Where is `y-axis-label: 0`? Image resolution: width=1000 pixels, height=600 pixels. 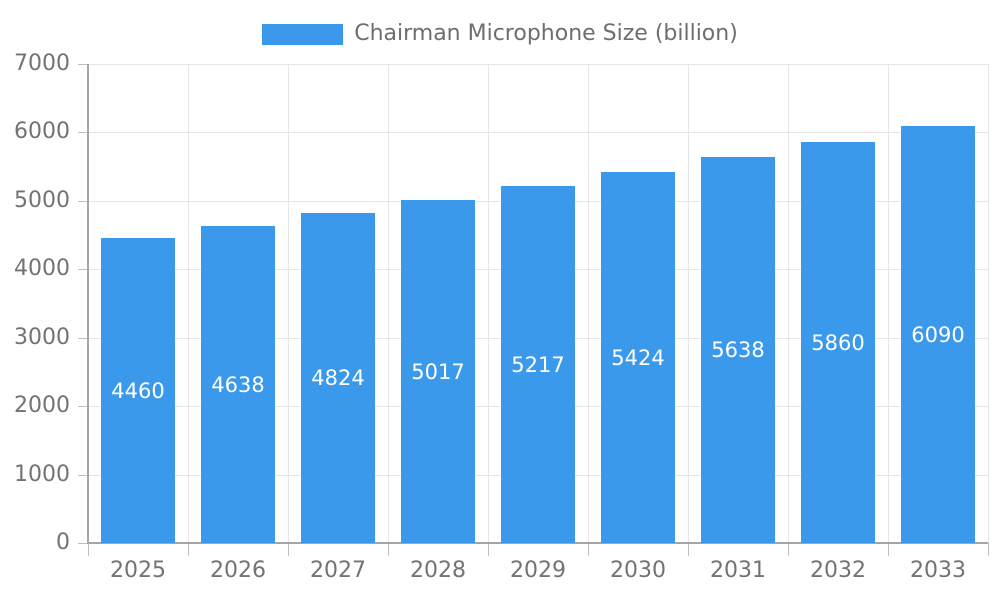 y-axis-label: 0 is located at coordinates (63, 542).